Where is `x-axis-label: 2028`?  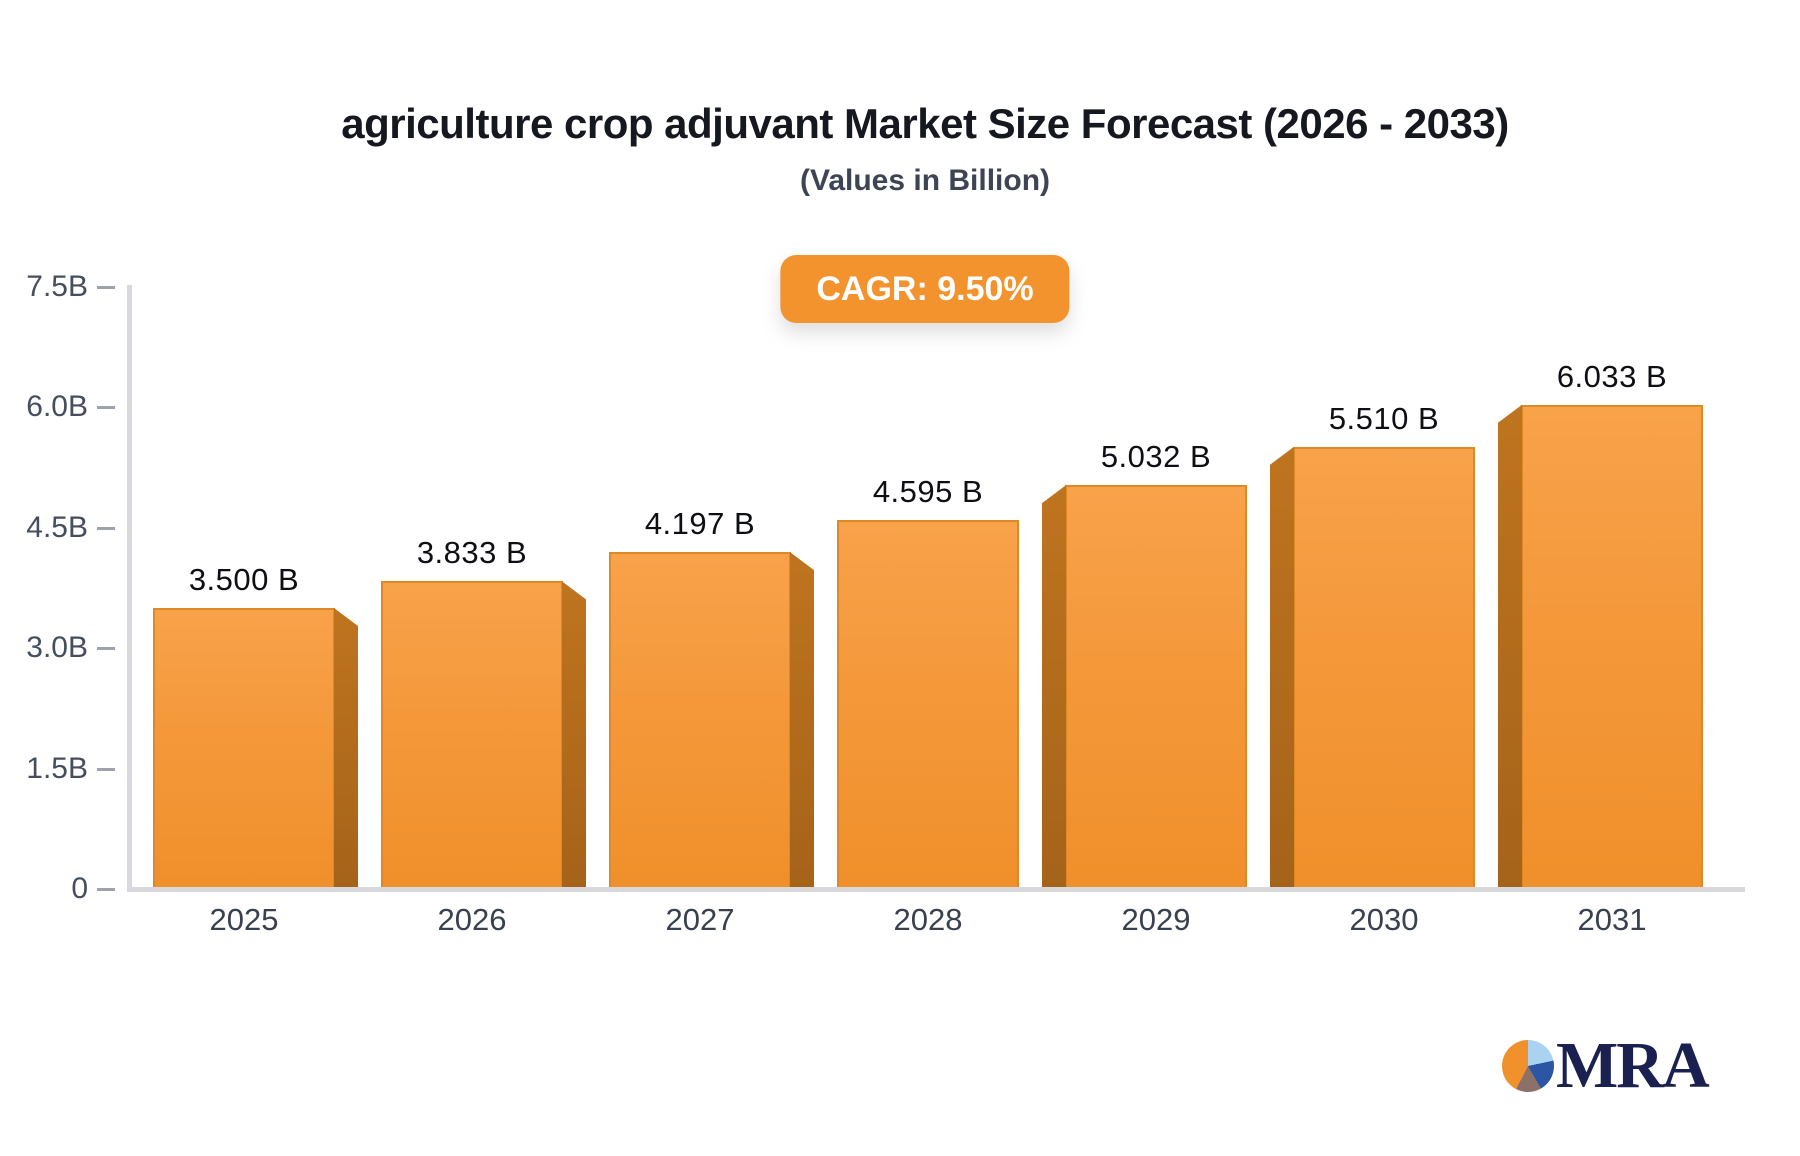
x-axis-label: 2028 is located at coordinates (928, 919).